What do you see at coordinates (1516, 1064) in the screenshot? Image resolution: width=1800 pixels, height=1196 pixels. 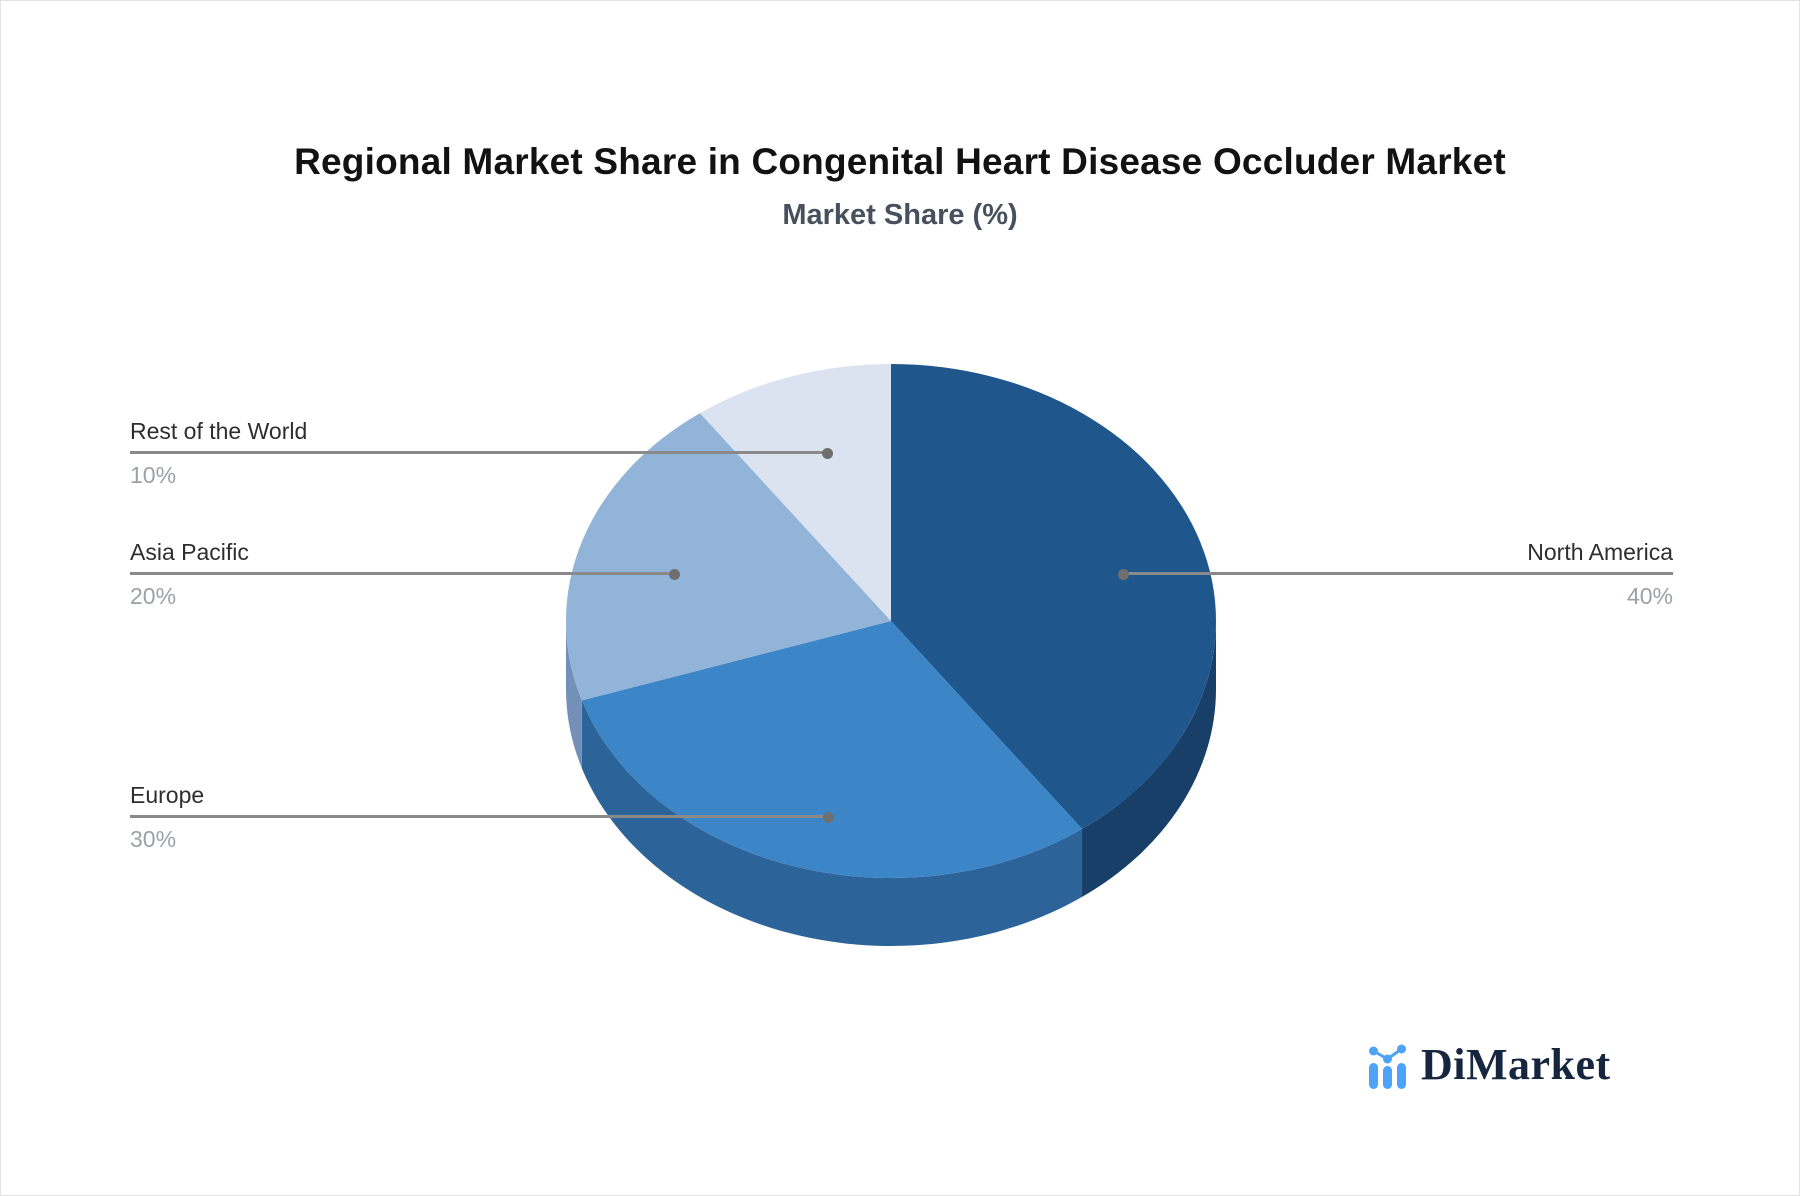 I see `brand-name: DiMarket` at bounding box center [1516, 1064].